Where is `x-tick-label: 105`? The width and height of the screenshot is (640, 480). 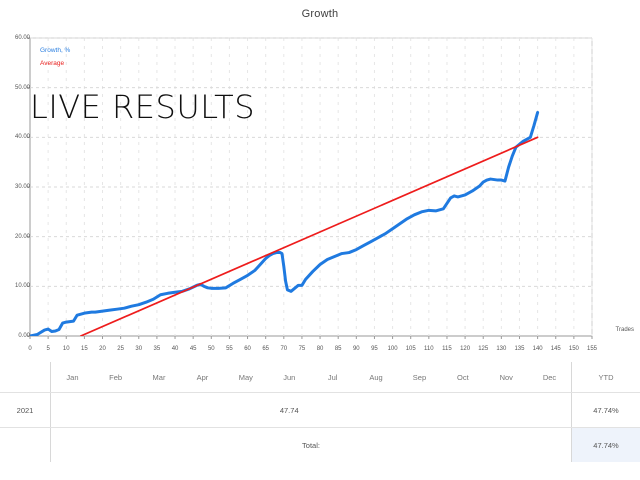 x-tick-label: 105 is located at coordinates (410, 349).